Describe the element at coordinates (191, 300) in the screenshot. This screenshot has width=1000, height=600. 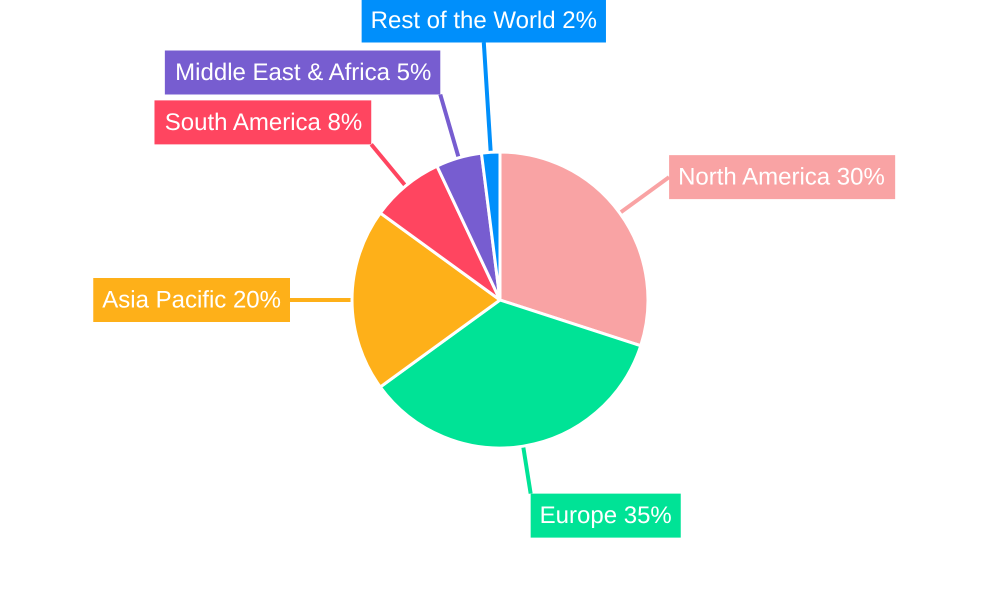
I see `slice-label: Asia Pacific 20%` at that location.